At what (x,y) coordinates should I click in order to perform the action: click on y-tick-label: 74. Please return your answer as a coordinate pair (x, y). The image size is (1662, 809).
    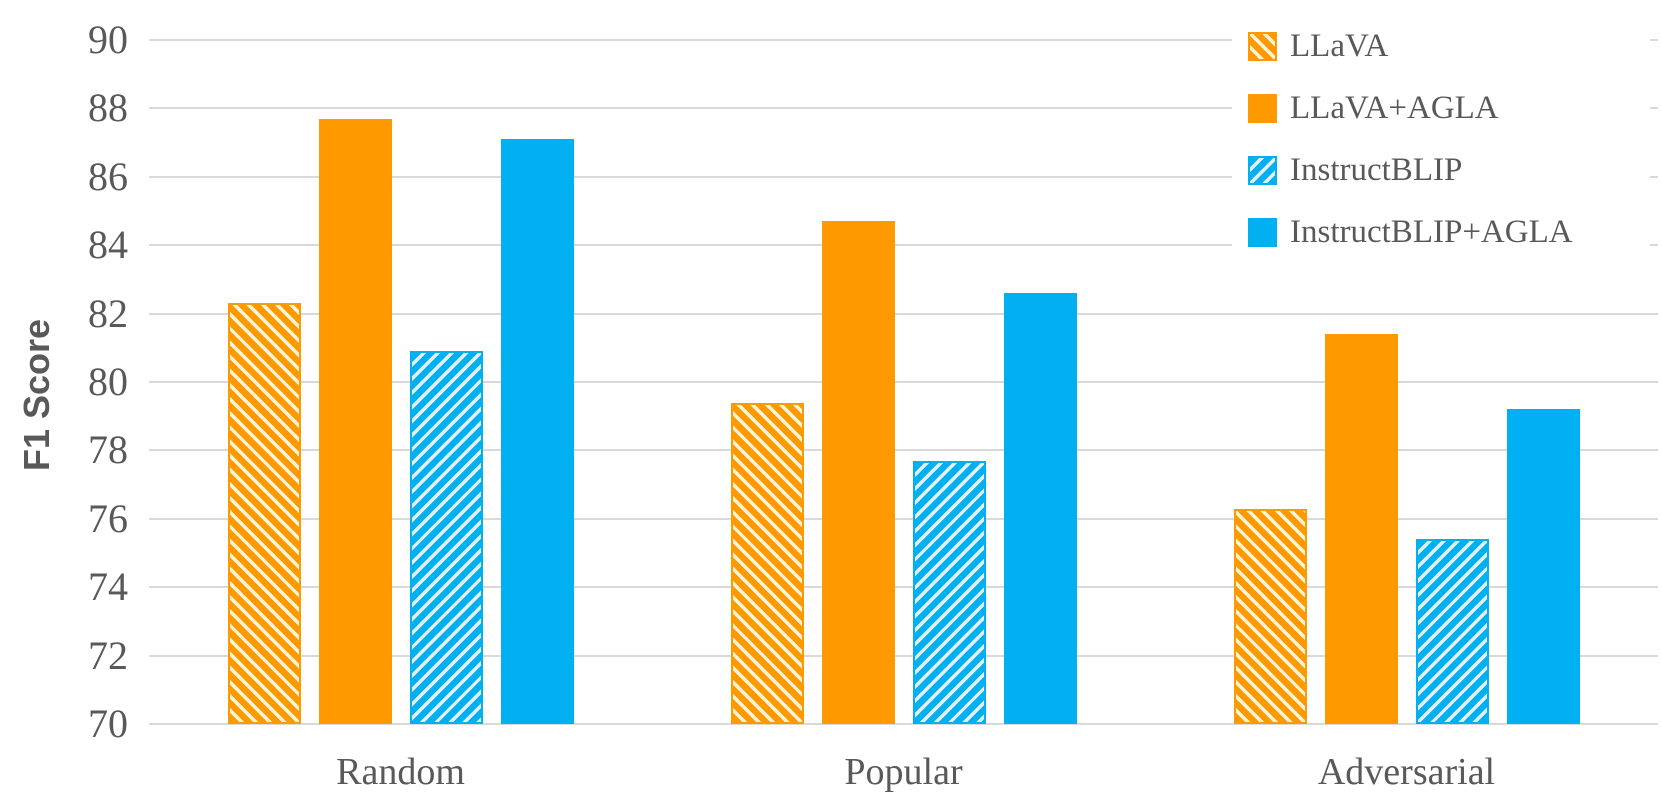
    Looking at the image, I should click on (108, 587).